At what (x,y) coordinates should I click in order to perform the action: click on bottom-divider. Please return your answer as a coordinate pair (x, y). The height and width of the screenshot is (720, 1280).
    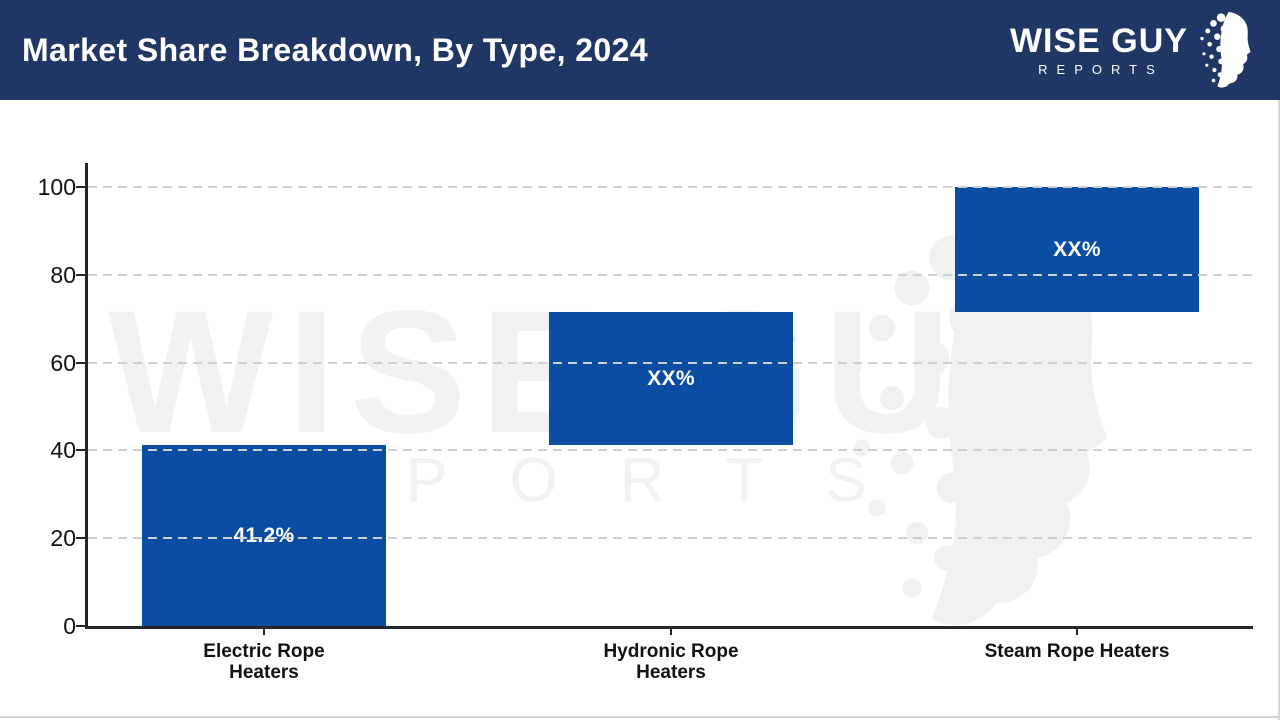
    Looking at the image, I should click on (640, 717).